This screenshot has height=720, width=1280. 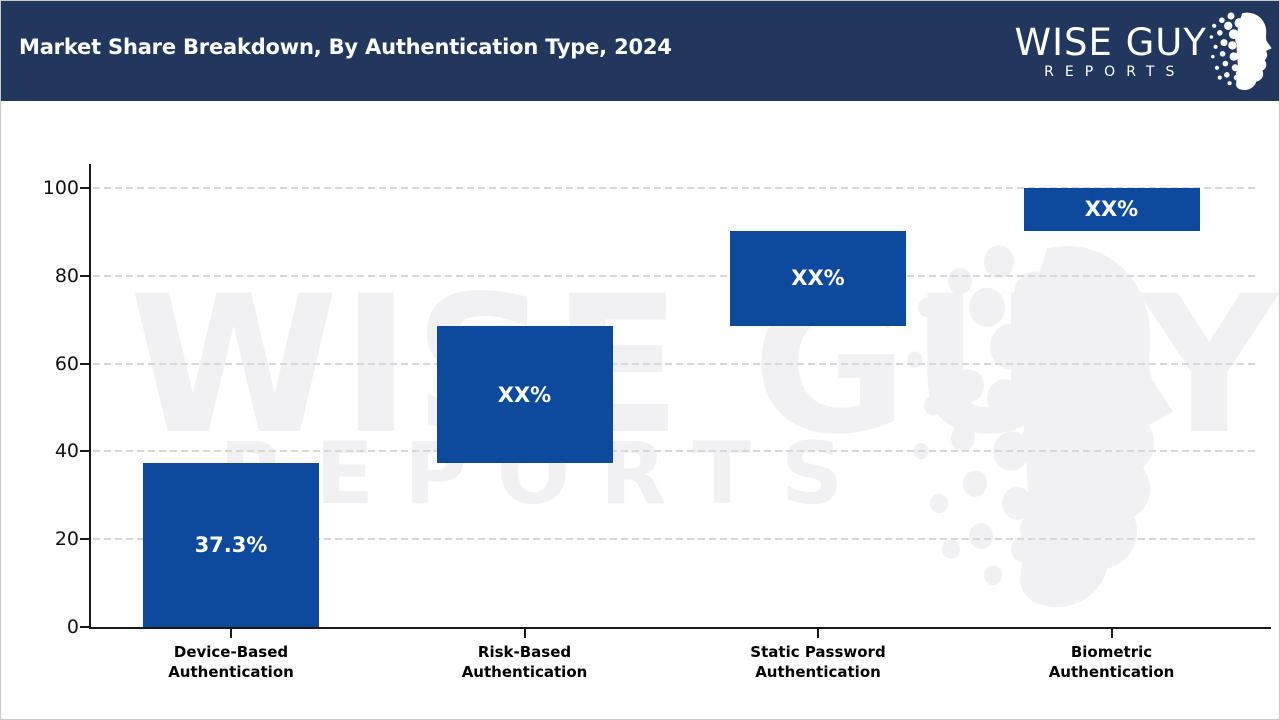 I want to click on x-category-label: Device-Based Authentication, so click(x=231, y=662).